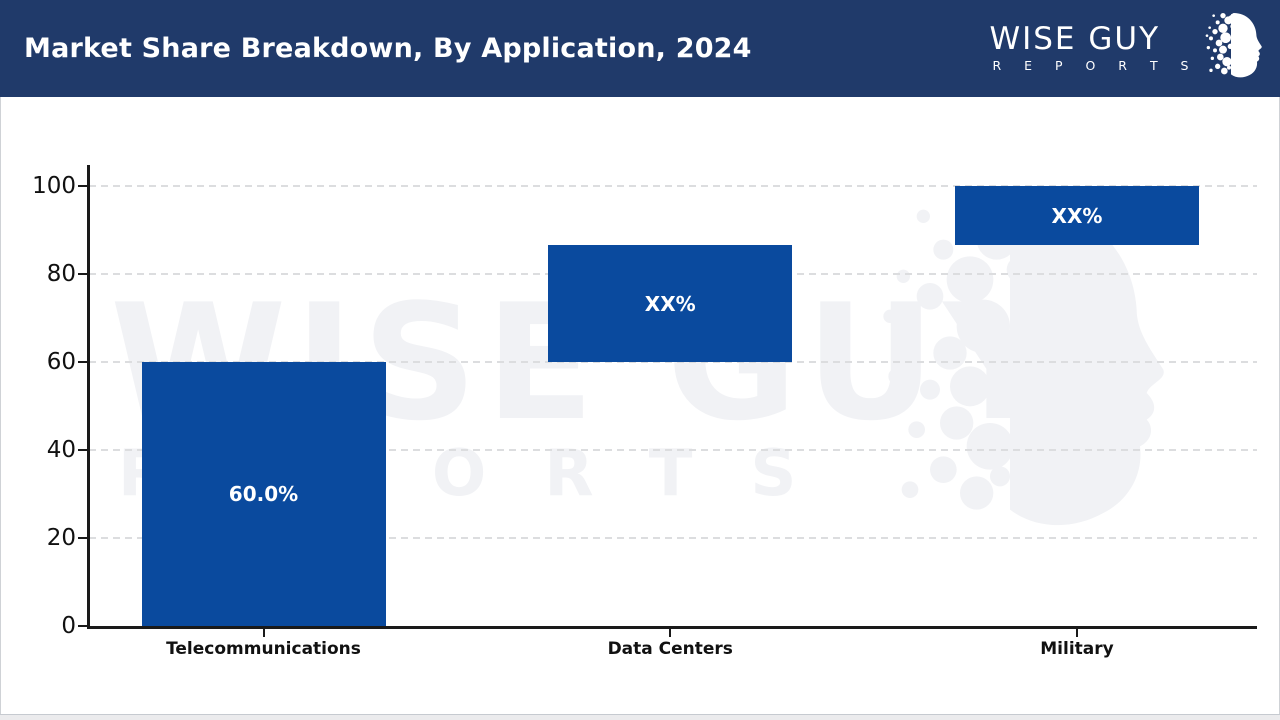 The image size is (1280, 720). Describe the element at coordinates (61, 362) in the screenshot. I see `y-tick-label: 60` at that location.